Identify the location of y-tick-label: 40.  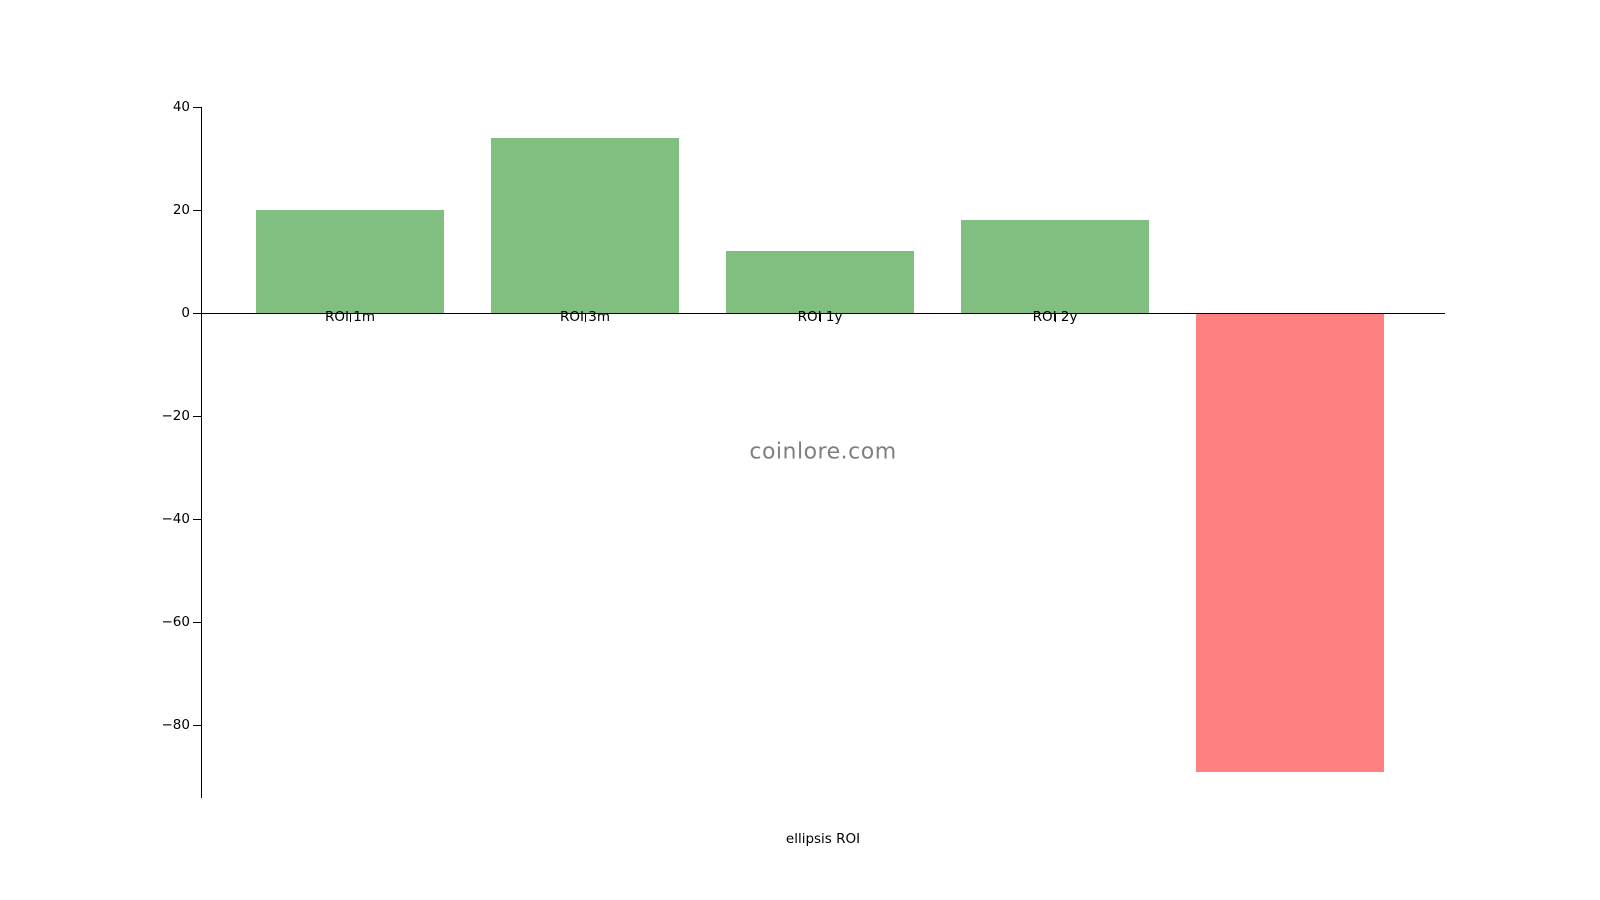
(181, 107).